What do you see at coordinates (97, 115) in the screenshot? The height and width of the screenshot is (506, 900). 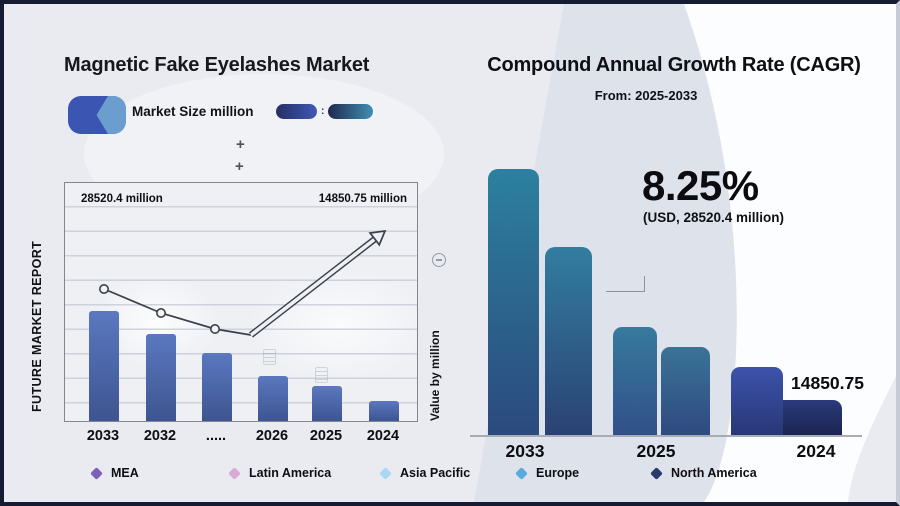 I see `market-size-icon` at bounding box center [97, 115].